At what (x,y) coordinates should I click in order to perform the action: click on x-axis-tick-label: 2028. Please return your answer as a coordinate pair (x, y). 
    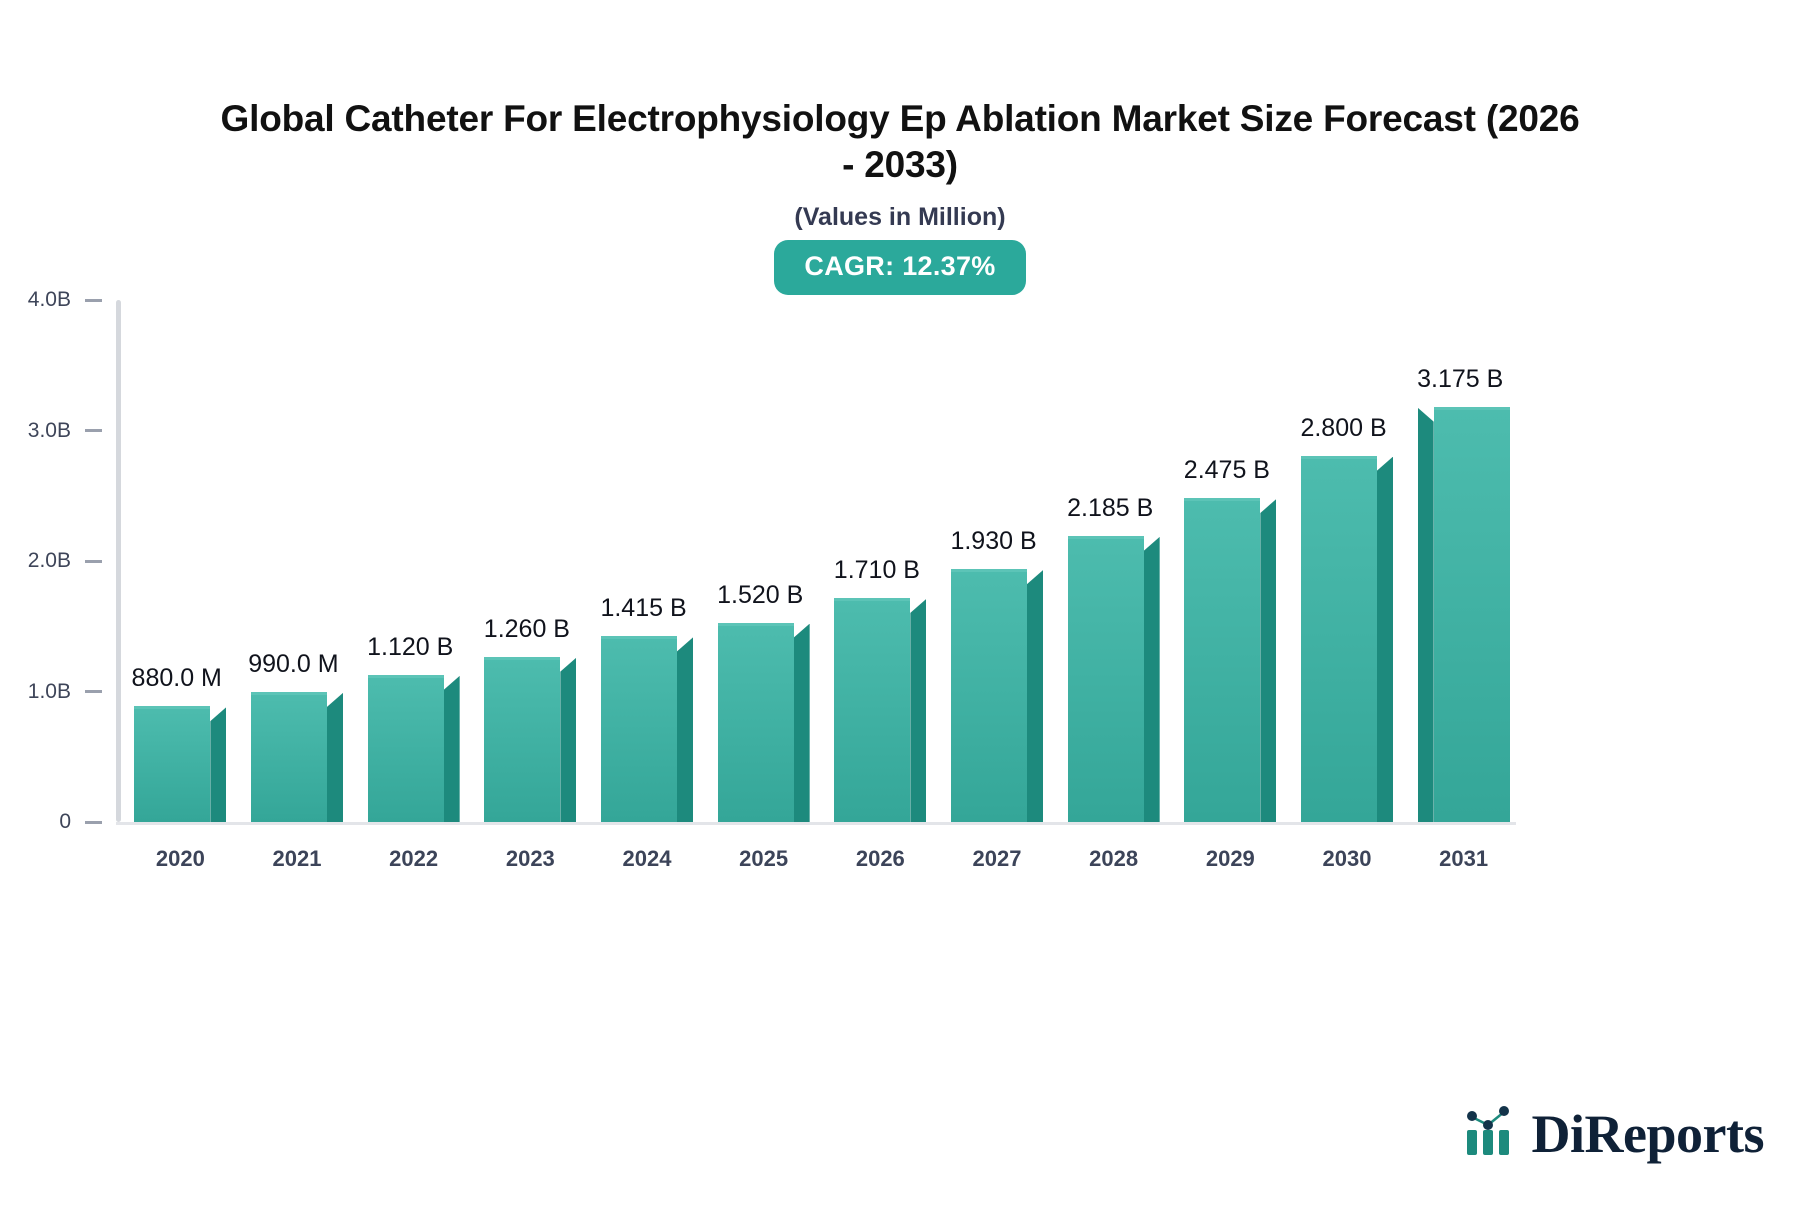
    Looking at the image, I should click on (1114, 858).